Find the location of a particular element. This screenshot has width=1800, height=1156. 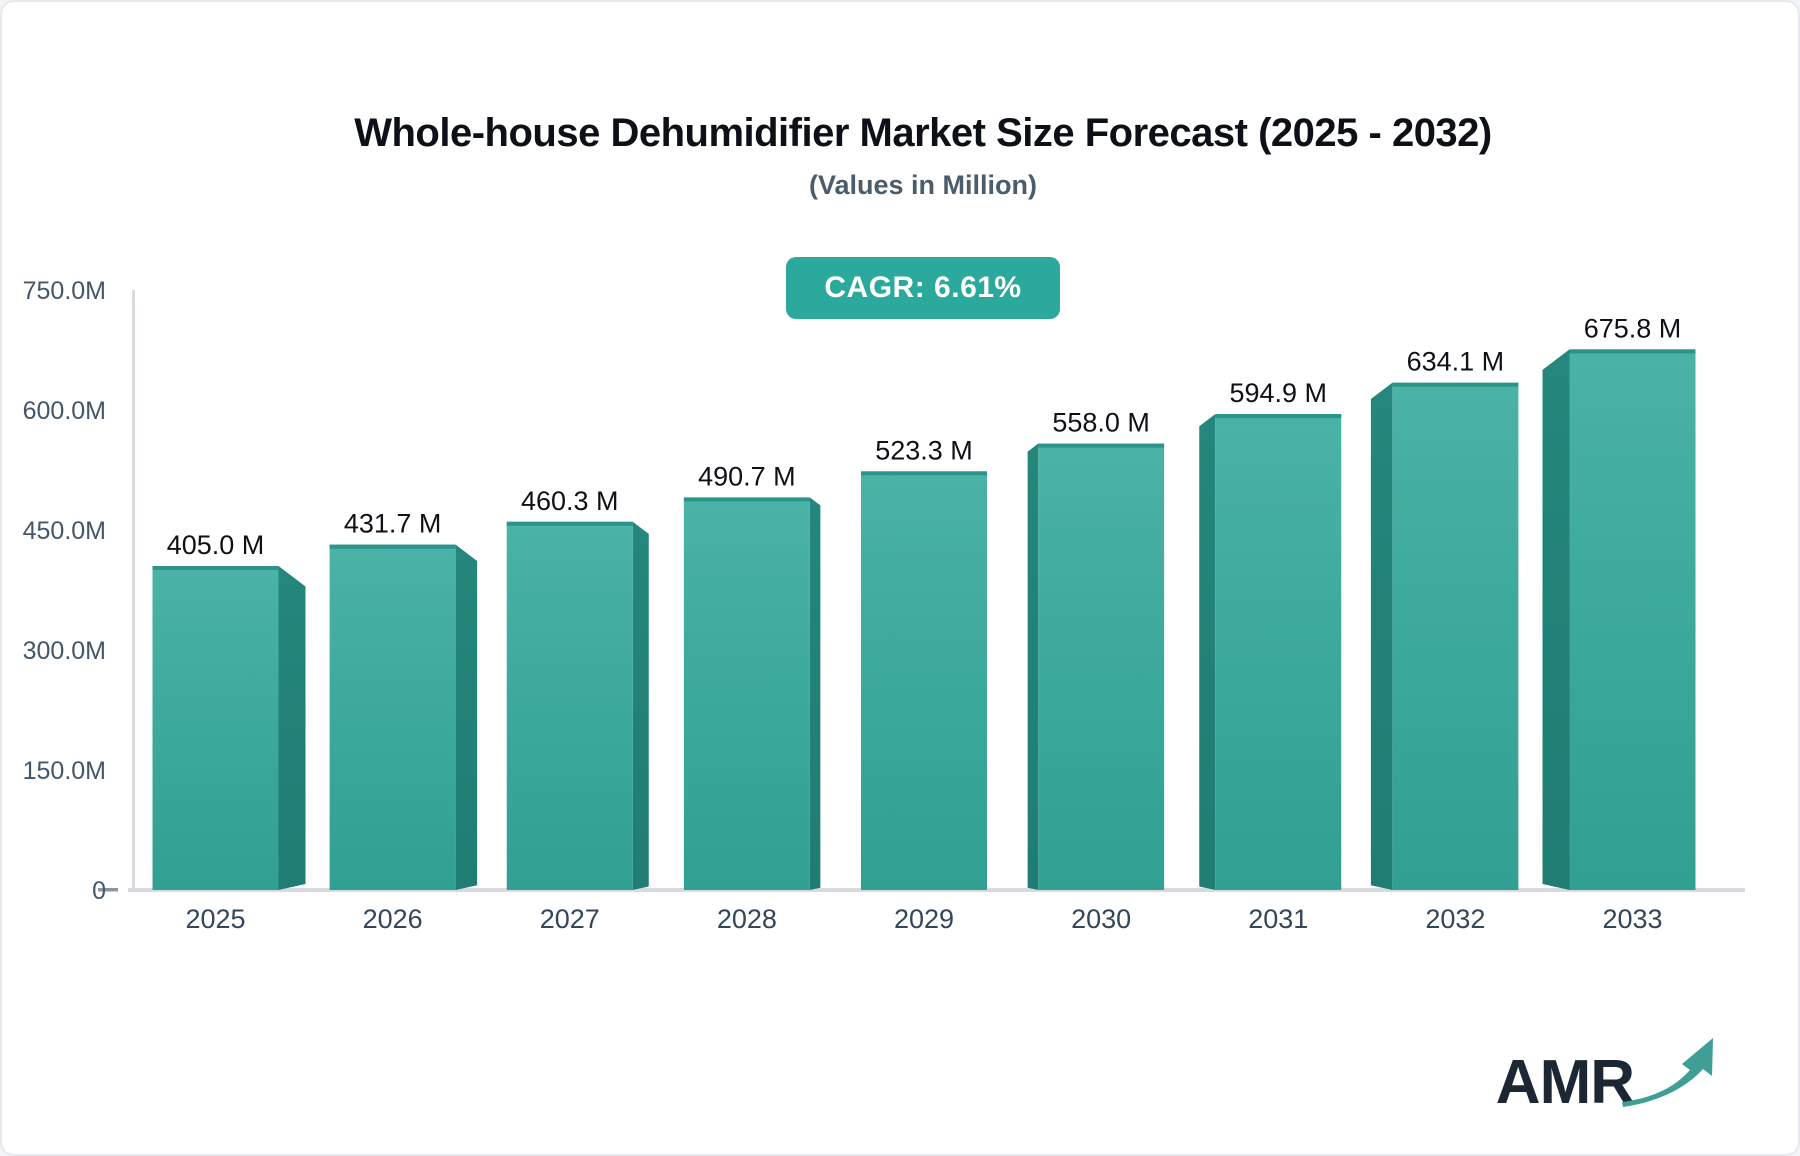

cagr-badge: CAGR: 6.61% is located at coordinates (923, 288).